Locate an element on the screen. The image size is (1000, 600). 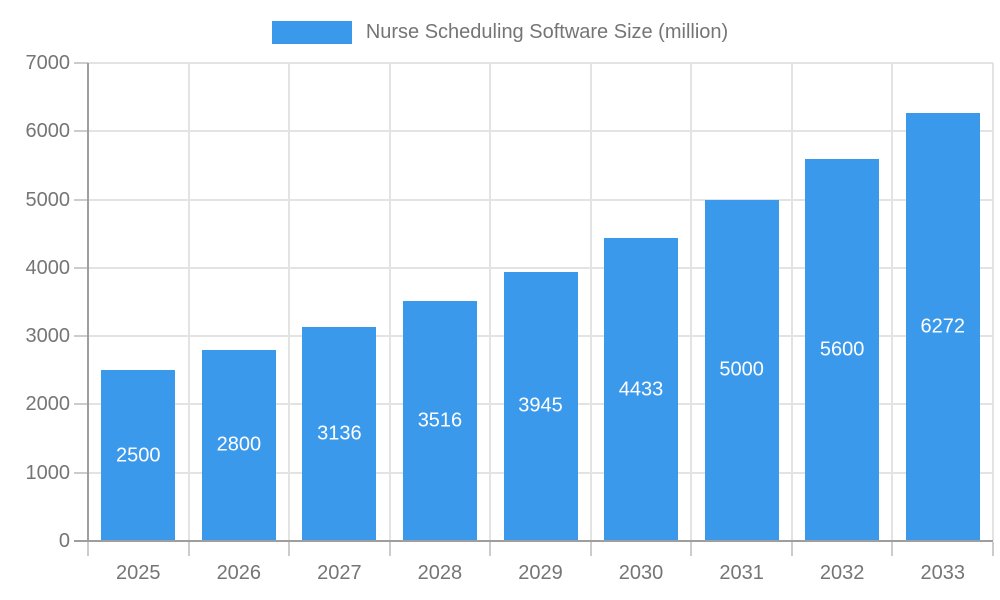
bar-value-label: 5600 is located at coordinates (842, 349).